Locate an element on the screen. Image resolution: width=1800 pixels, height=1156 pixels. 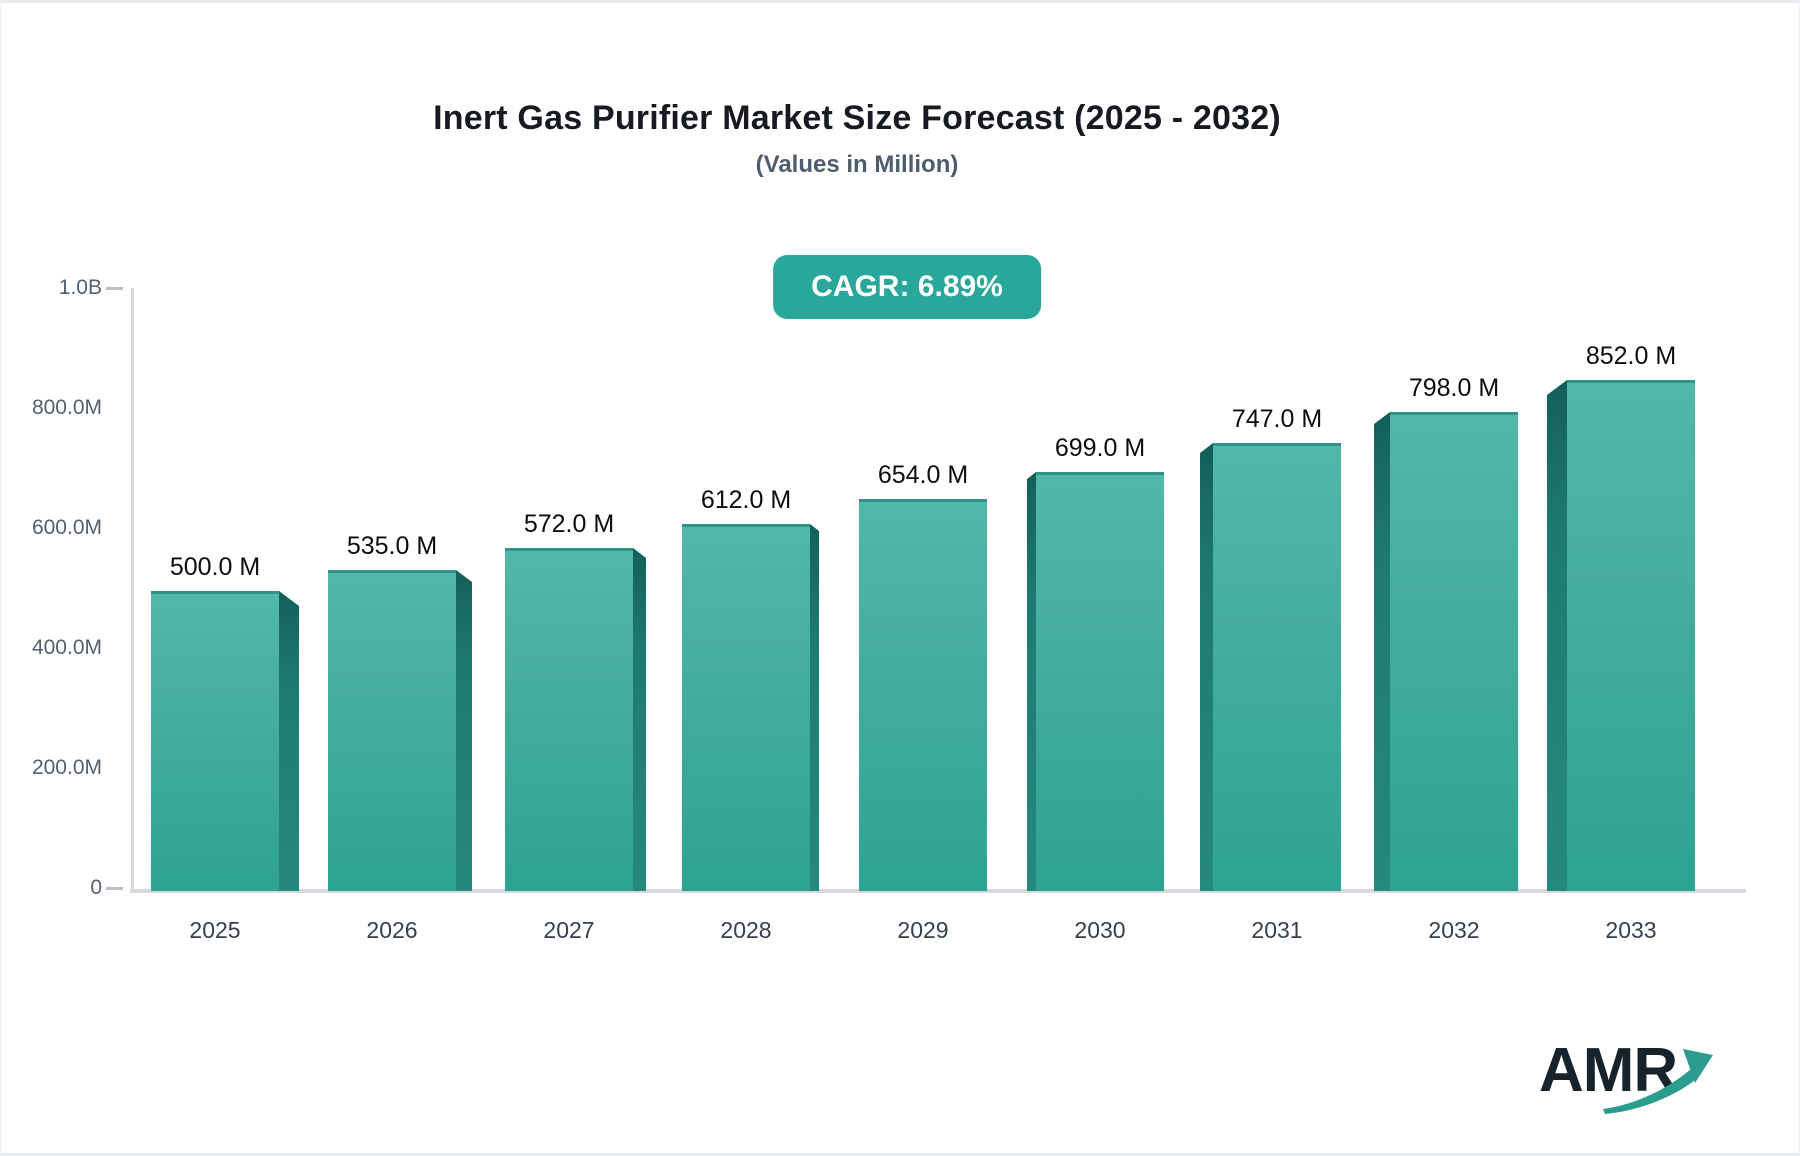
growth-arrow-icon is located at coordinates (1658, 1081).